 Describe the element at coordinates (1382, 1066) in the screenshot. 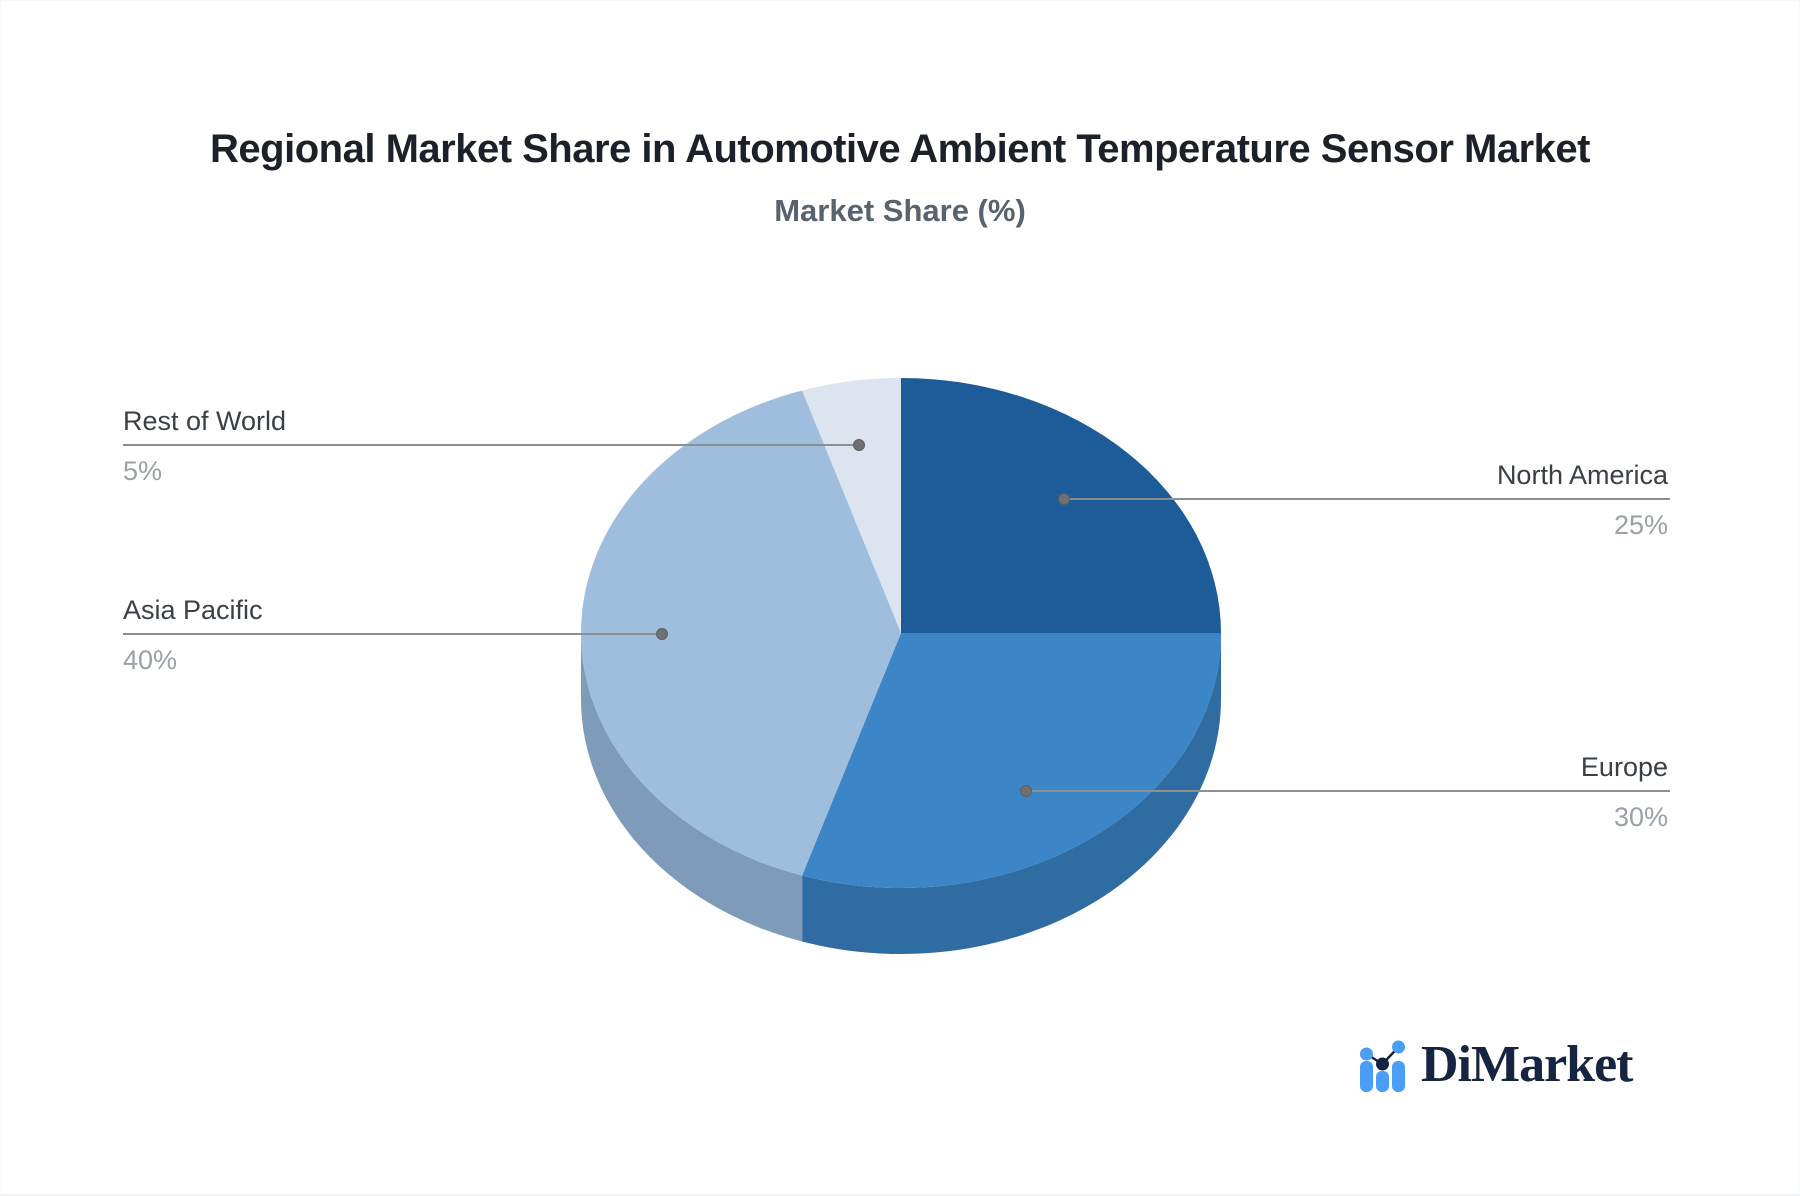

I see `bar-chart-trend-icon` at that location.